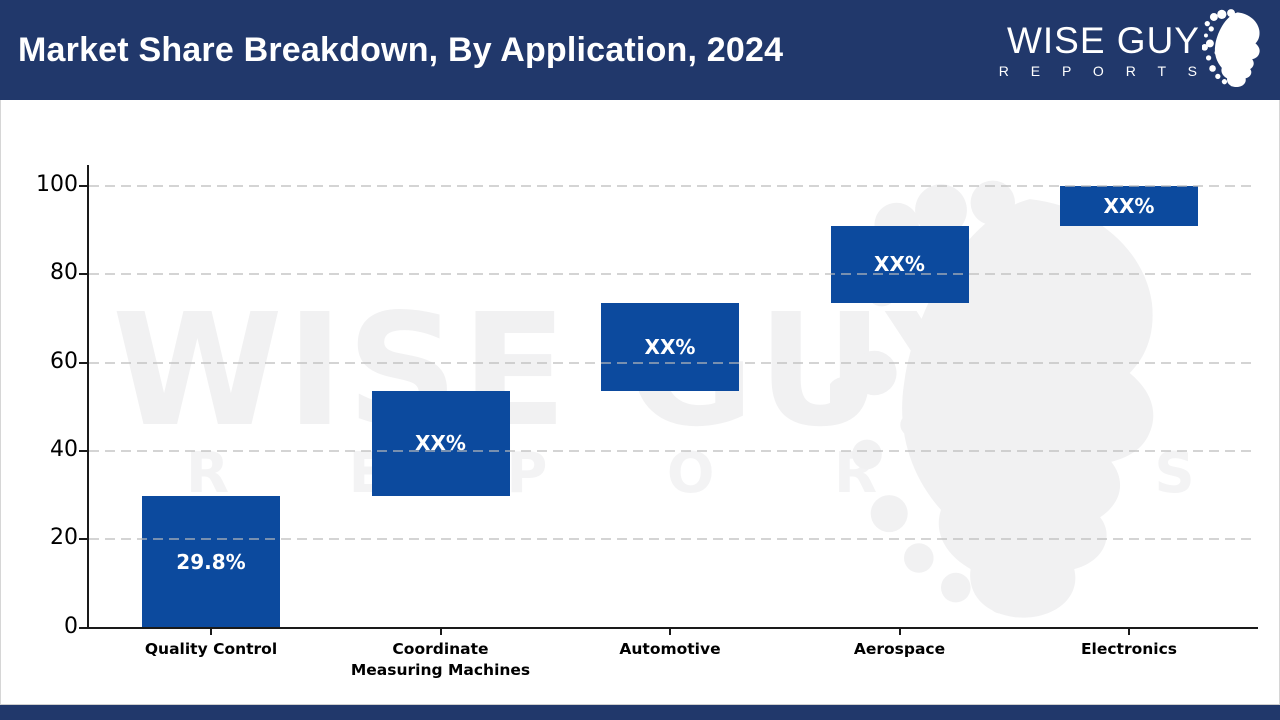 The height and width of the screenshot is (720, 1280). What do you see at coordinates (211, 649) in the screenshot?
I see `x-tick-label-quality-control: Quality Control` at bounding box center [211, 649].